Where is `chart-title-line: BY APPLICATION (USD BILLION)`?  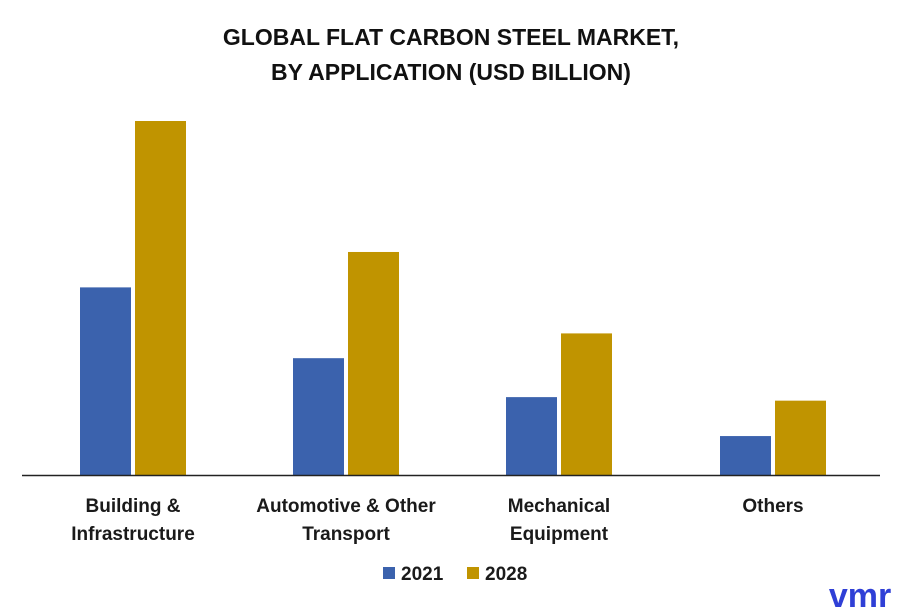 chart-title-line: BY APPLICATION (USD BILLION) is located at coordinates (451, 72).